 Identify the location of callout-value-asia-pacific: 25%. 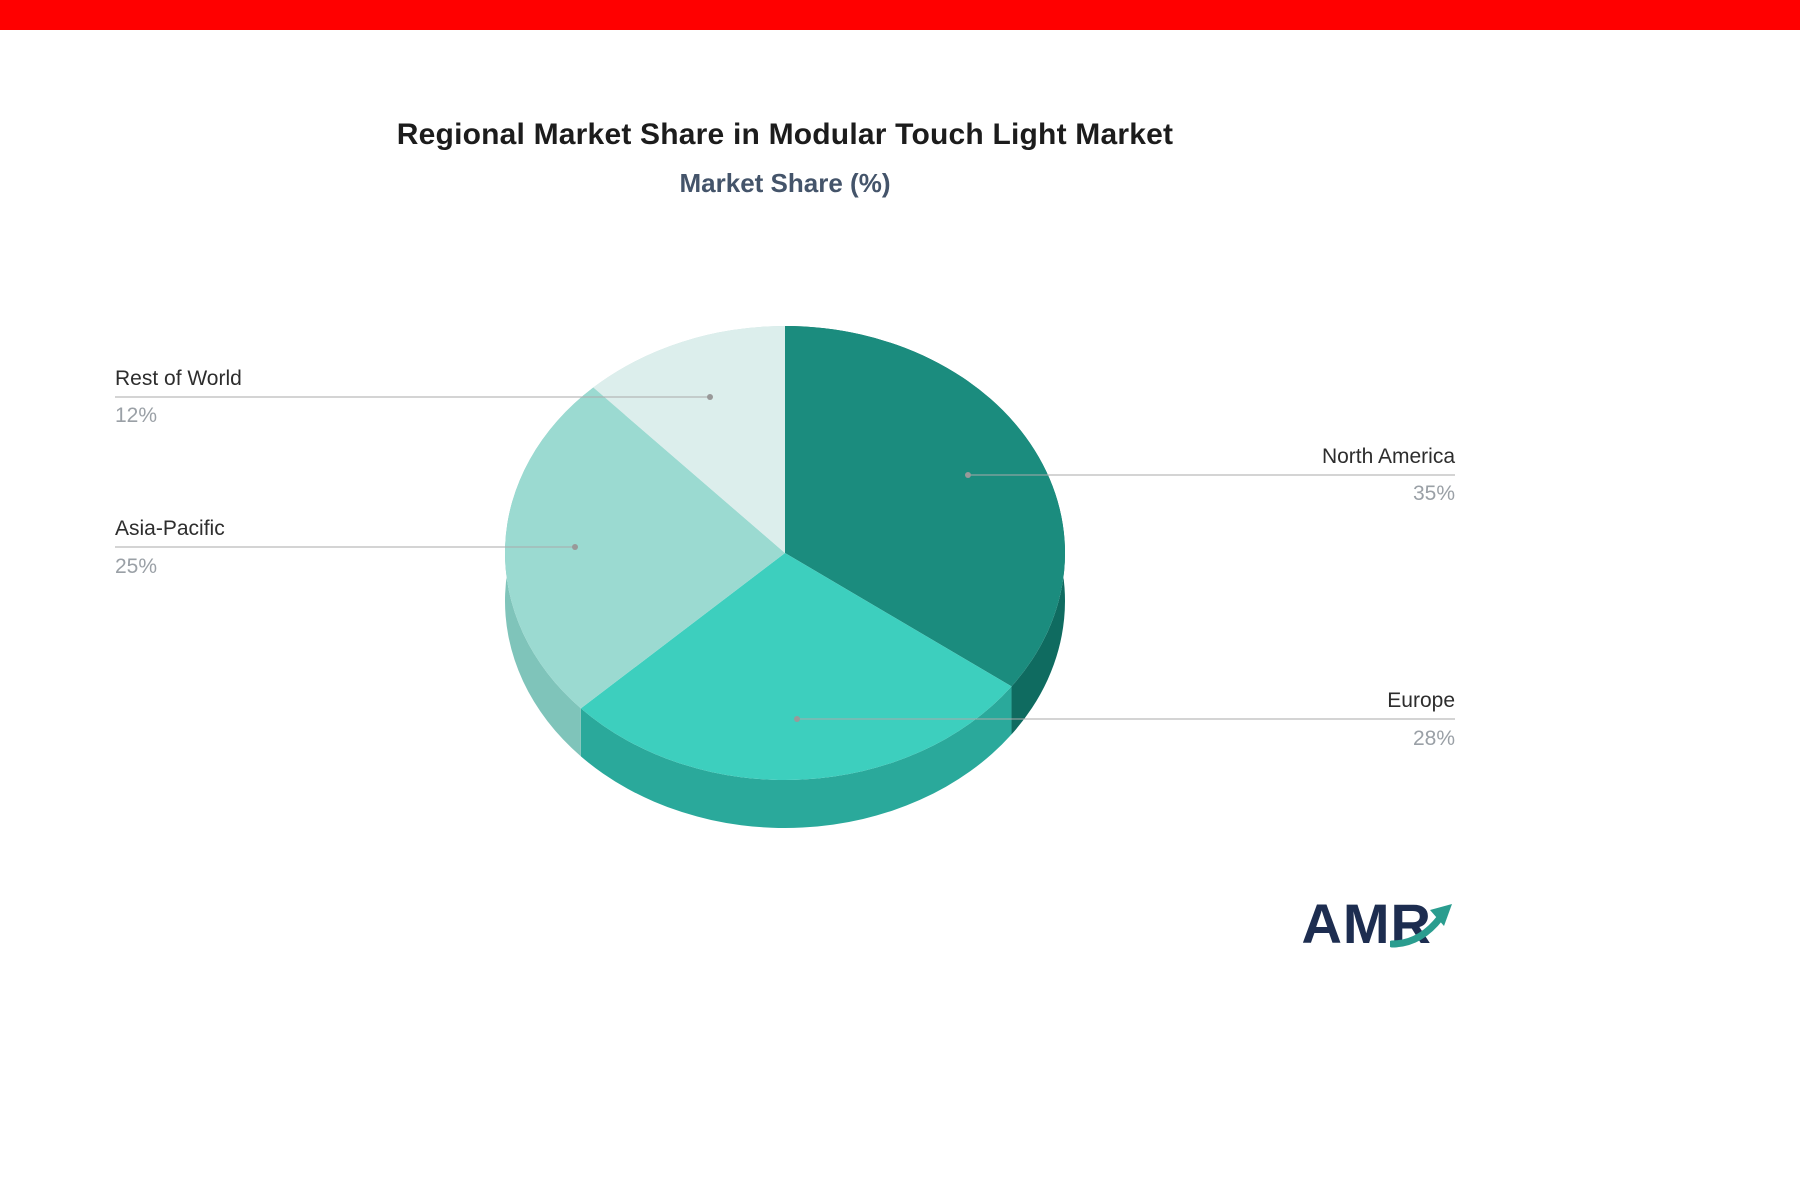
(136, 566).